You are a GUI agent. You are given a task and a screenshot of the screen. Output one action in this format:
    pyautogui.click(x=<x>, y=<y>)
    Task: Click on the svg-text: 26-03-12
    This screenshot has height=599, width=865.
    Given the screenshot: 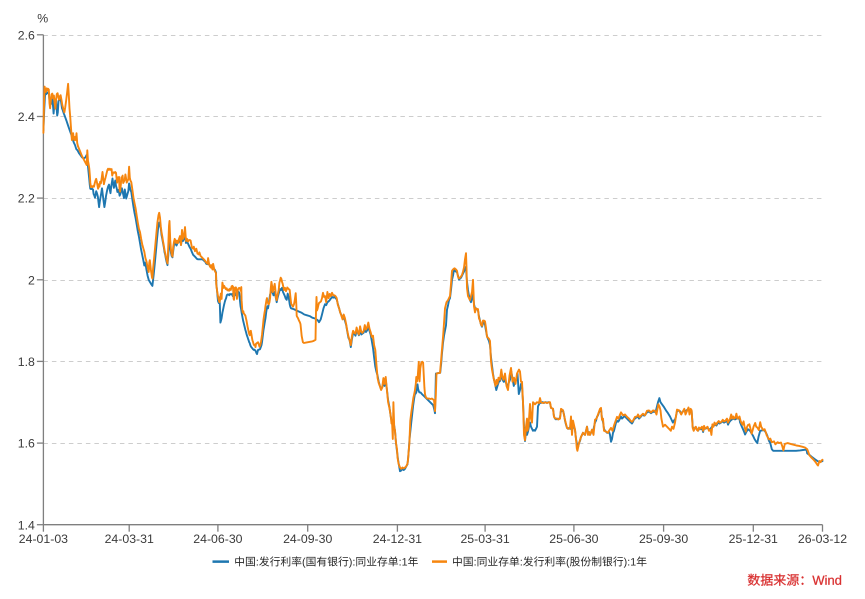 What is the action you would take?
    pyautogui.click(x=822, y=539)
    